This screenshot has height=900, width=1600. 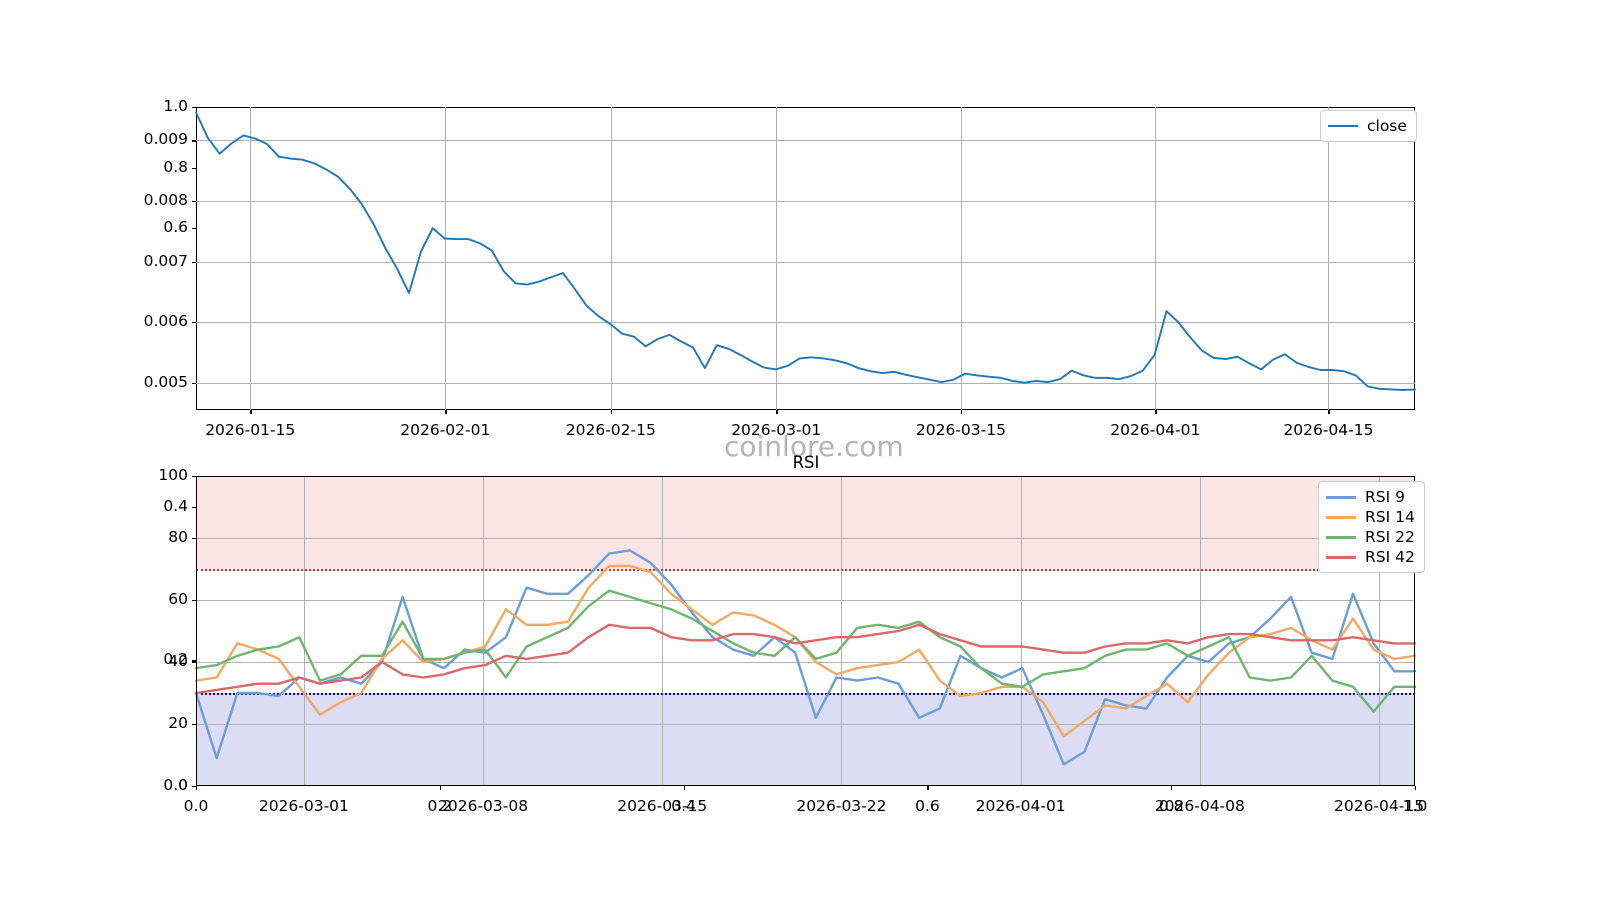 What do you see at coordinates (927, 806) in the screenshot?
I see `rsi-x-norm-tick-label: 0.6` at bounding box center [927, 806].